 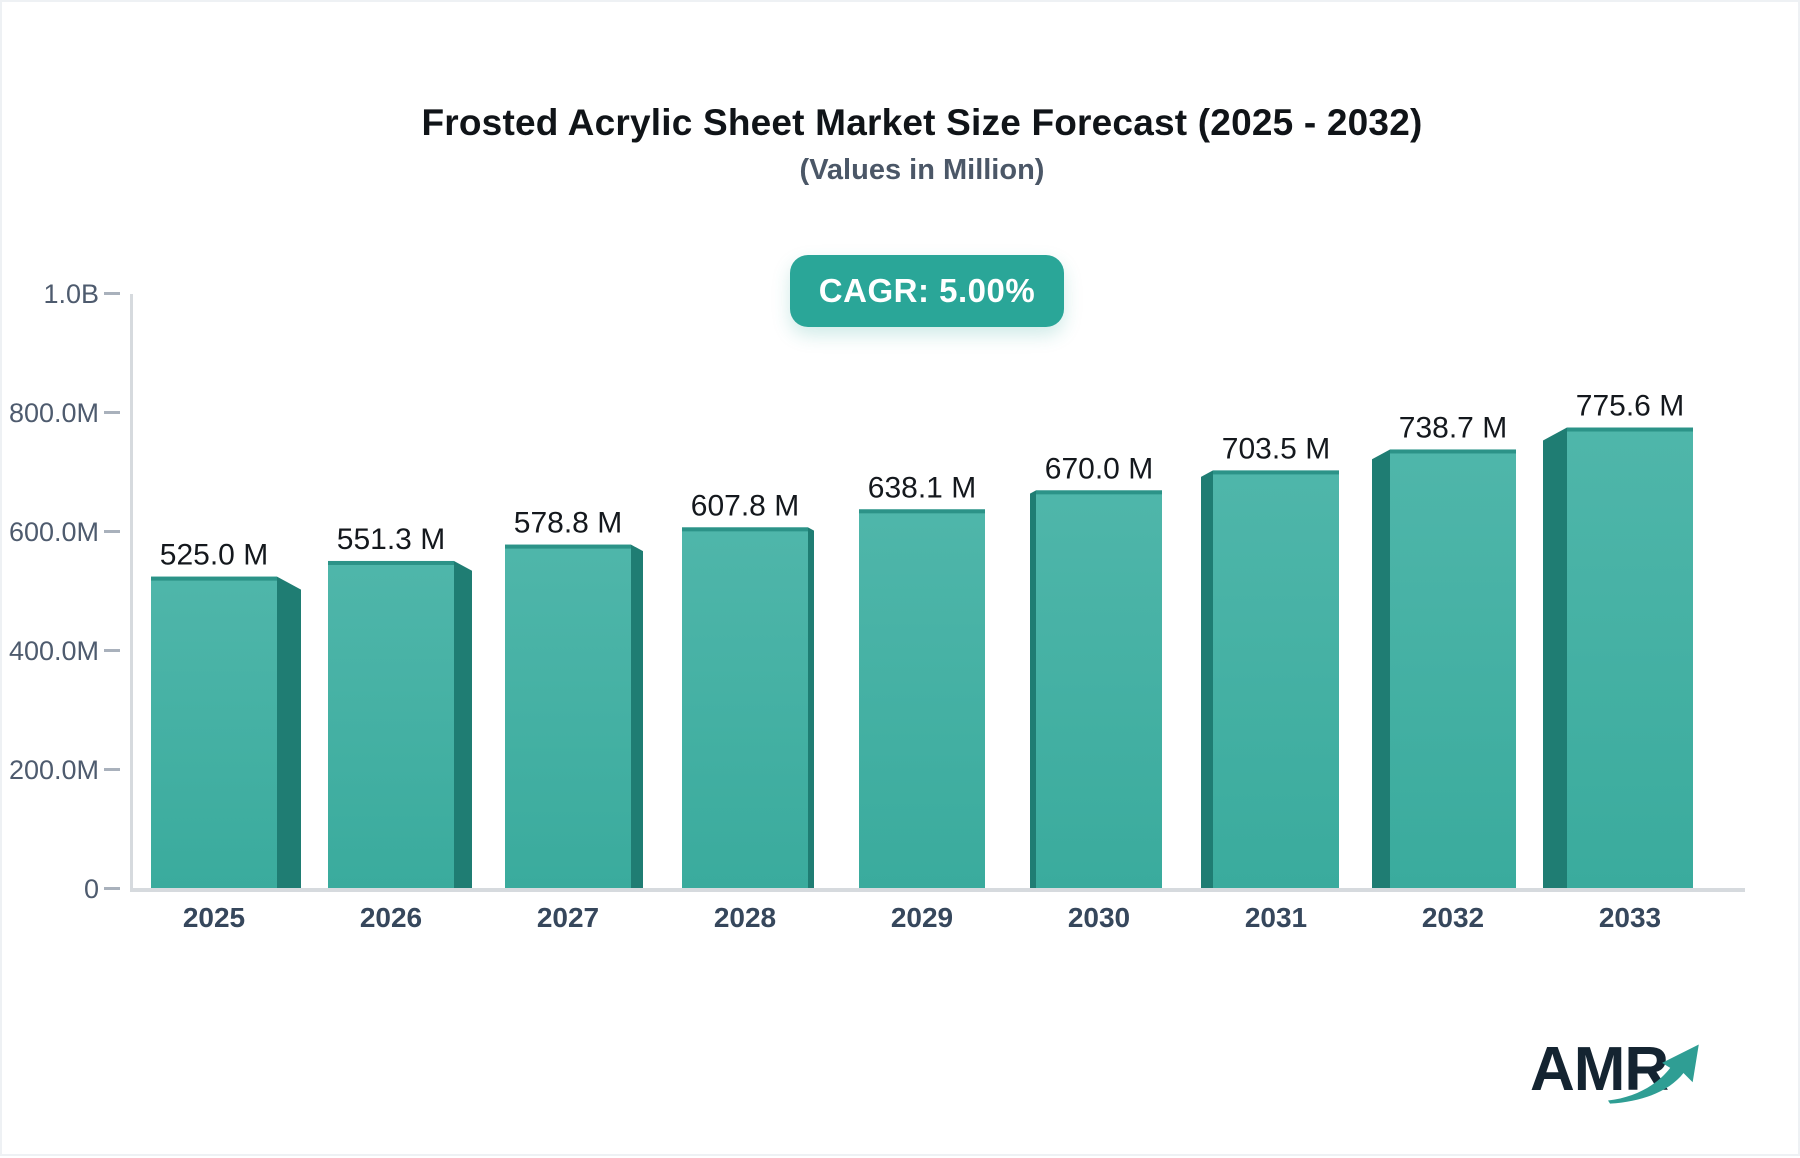 I want to click on chart-subtitle: (Values in Million), so click(x=922, y=170).